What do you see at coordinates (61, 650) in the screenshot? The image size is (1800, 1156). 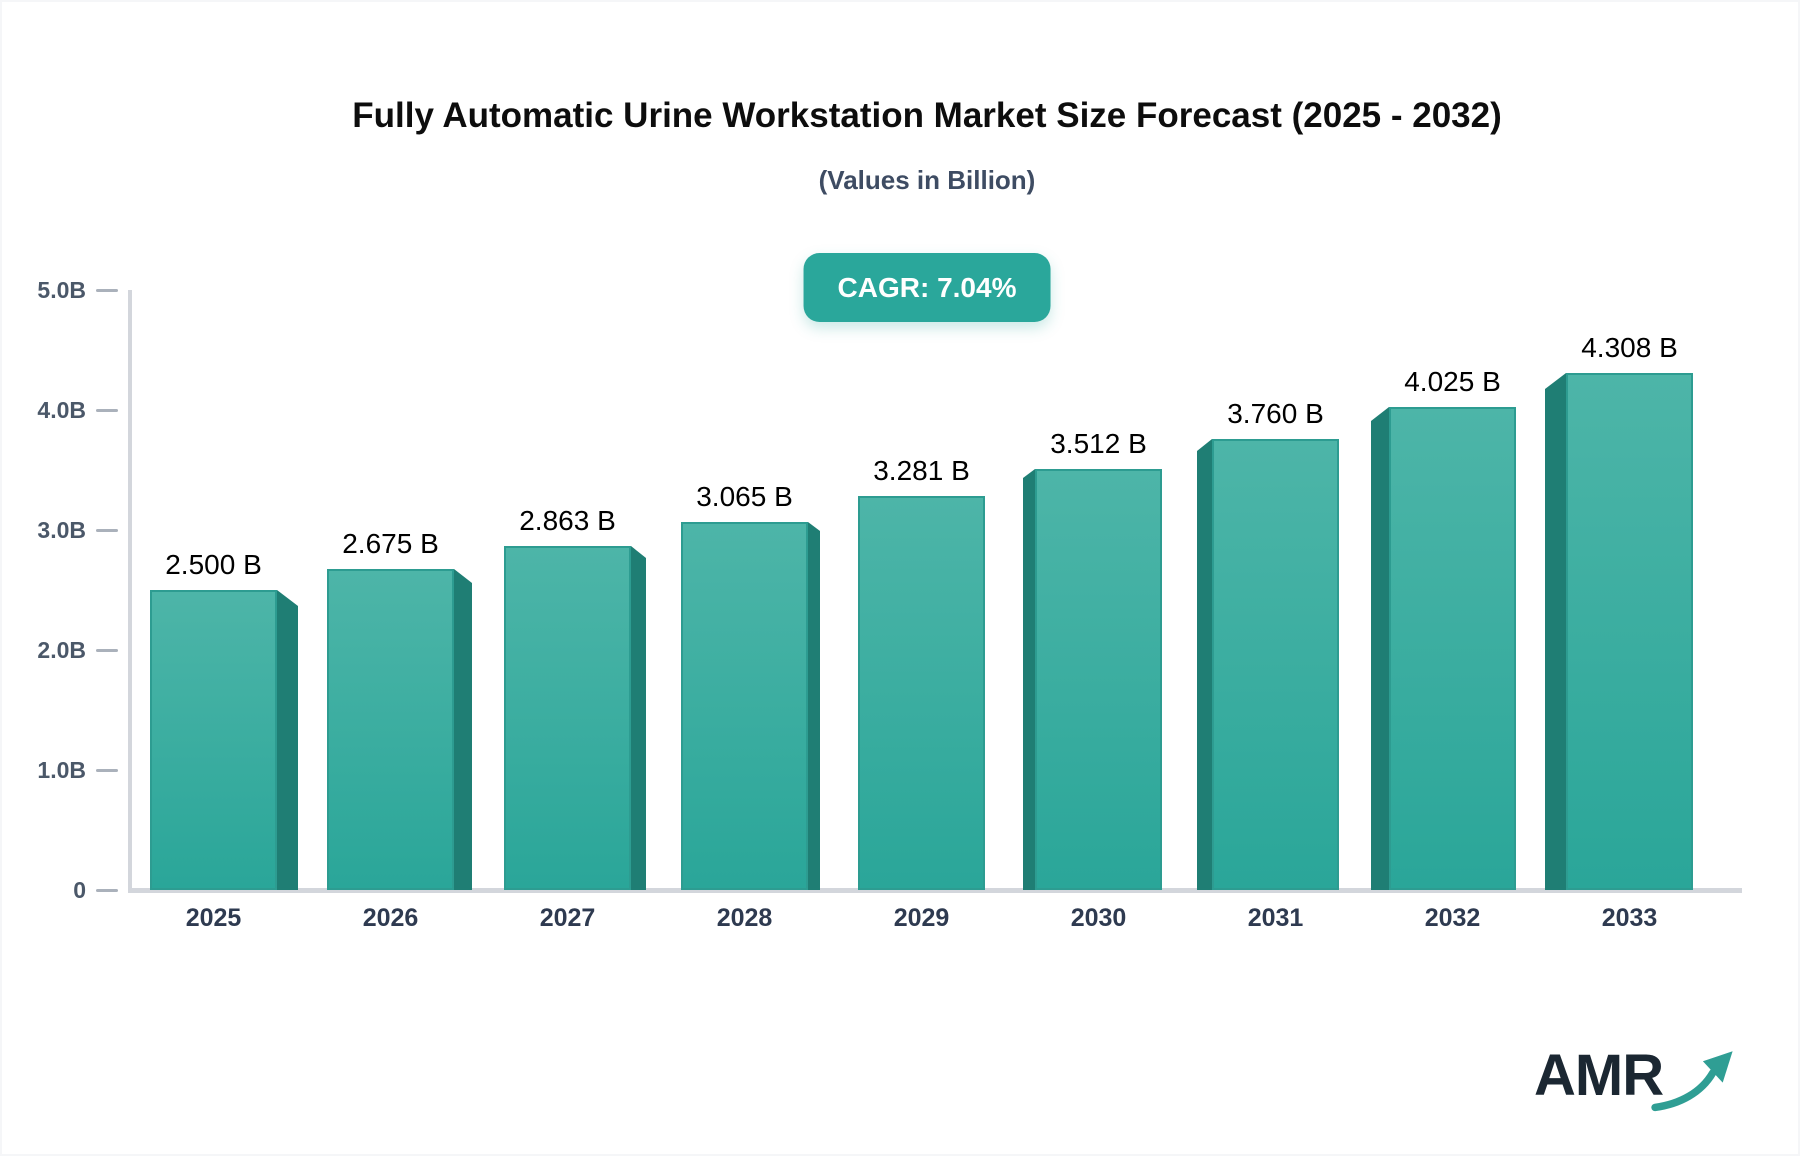 I see `y-tick-label: 2.0B` at bounding box center [61, 650].